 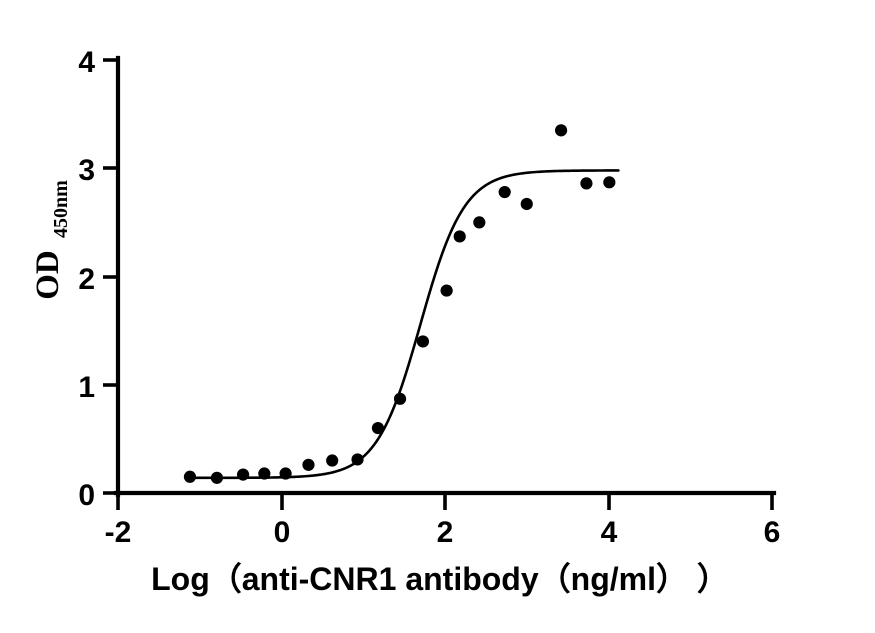 What do you see at coordinates (86, 387) in the screenshot?
I see `y-tick-label-1: 1` at bounding box center [86, 387].